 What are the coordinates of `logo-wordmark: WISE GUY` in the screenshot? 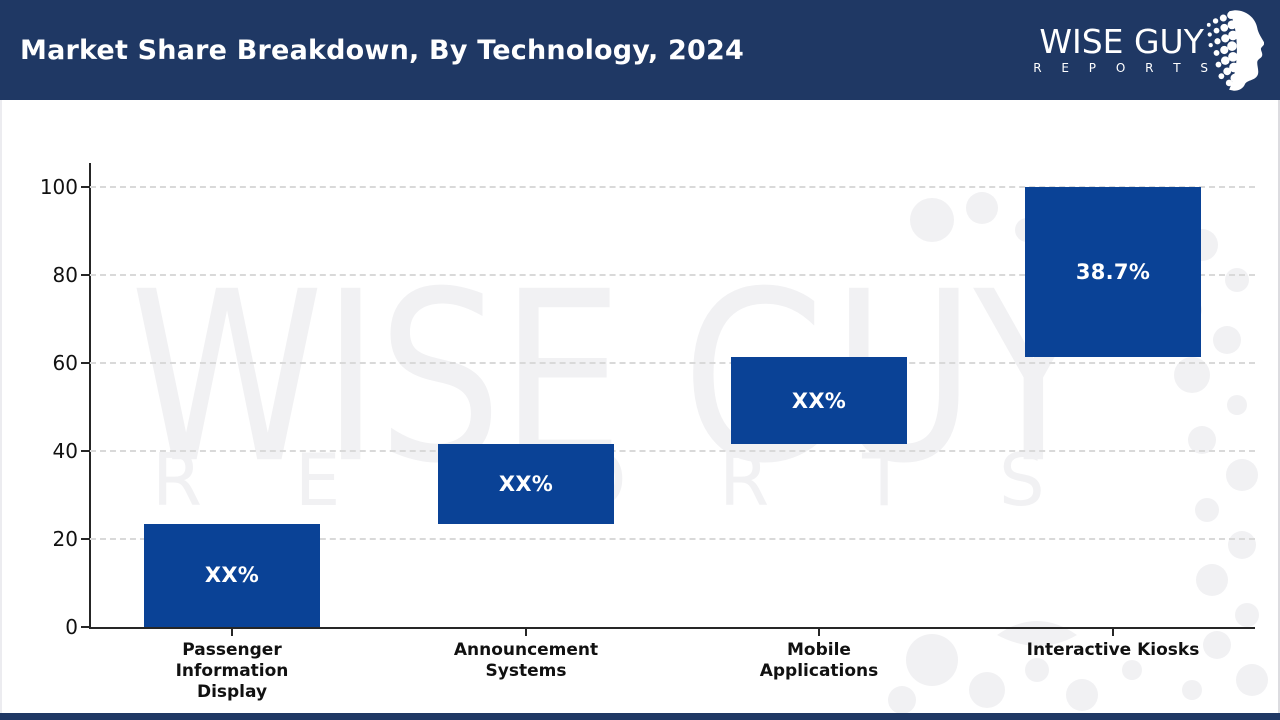 It's located at (1121, 41).